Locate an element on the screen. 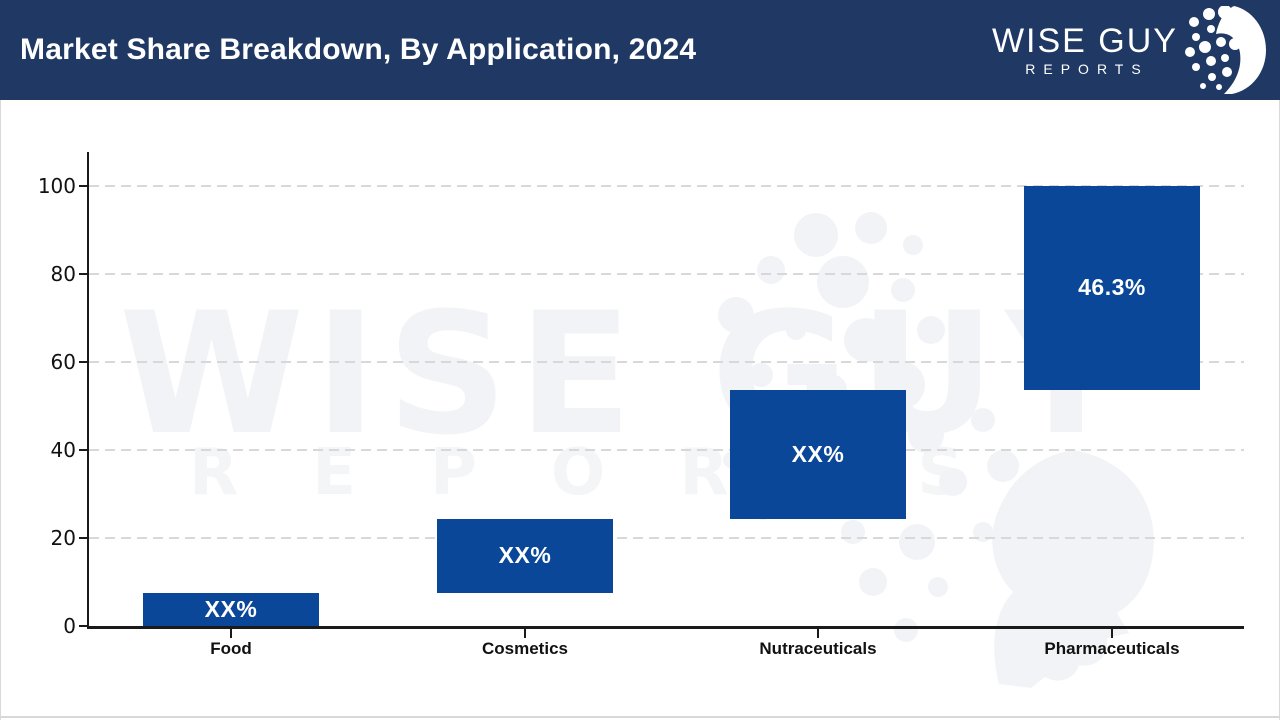 This screenshot has height=720, width=1280. bar-pharmaceuticals: 46.3% is located at coordinates (1112, 288).